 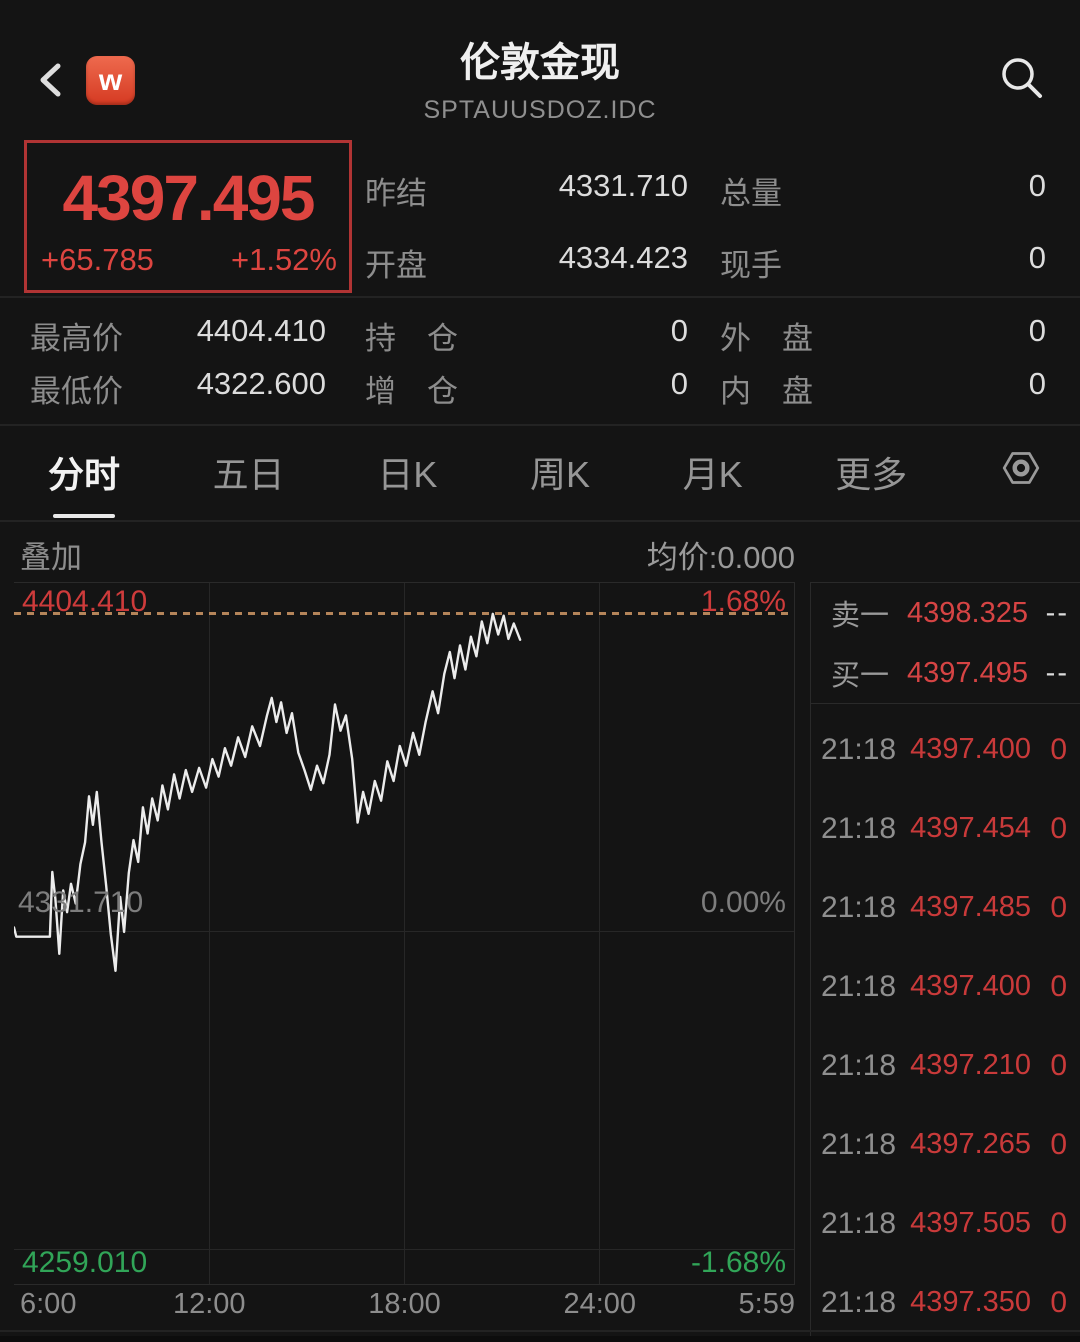 What do you see at coordinates (1021, 467) in the screenshot?
I see `settings-hexagon-icon` at bounding box center [1021, 467].